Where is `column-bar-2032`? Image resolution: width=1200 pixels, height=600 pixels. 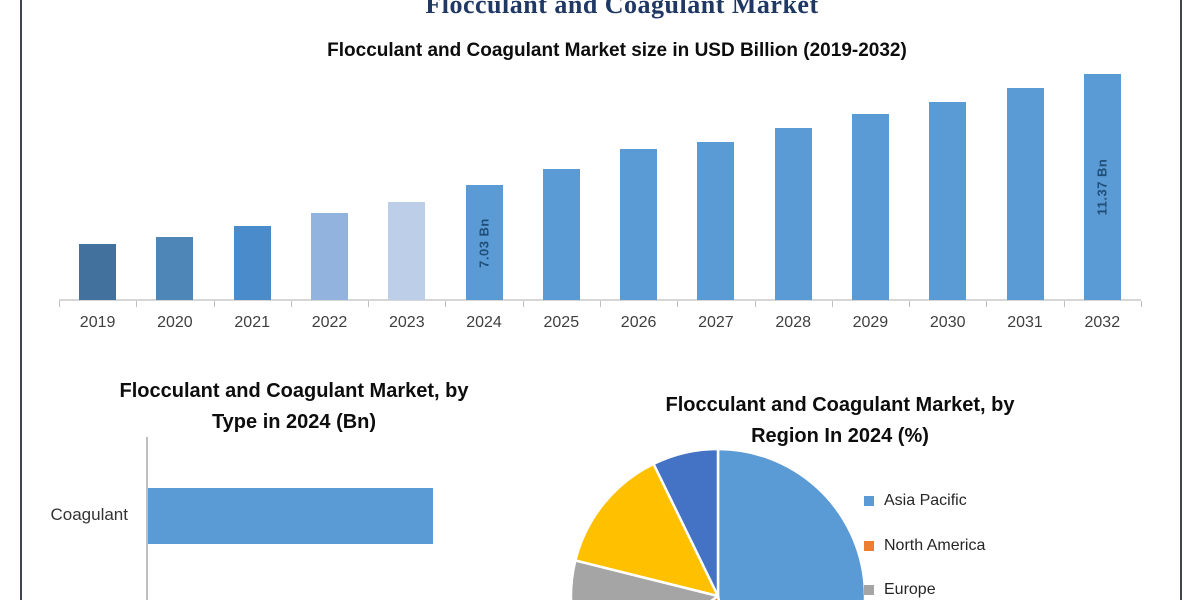 column-bar-2032 is located at coordinates (1102, 187).